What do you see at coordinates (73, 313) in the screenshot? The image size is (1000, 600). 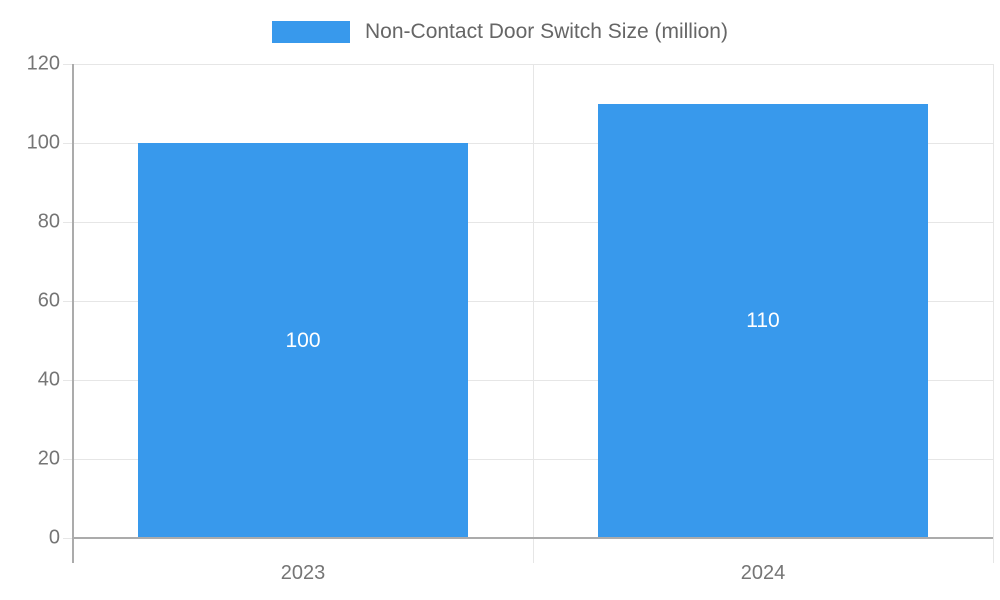 I see `y-axis-line` at bounding box center [73, 313].